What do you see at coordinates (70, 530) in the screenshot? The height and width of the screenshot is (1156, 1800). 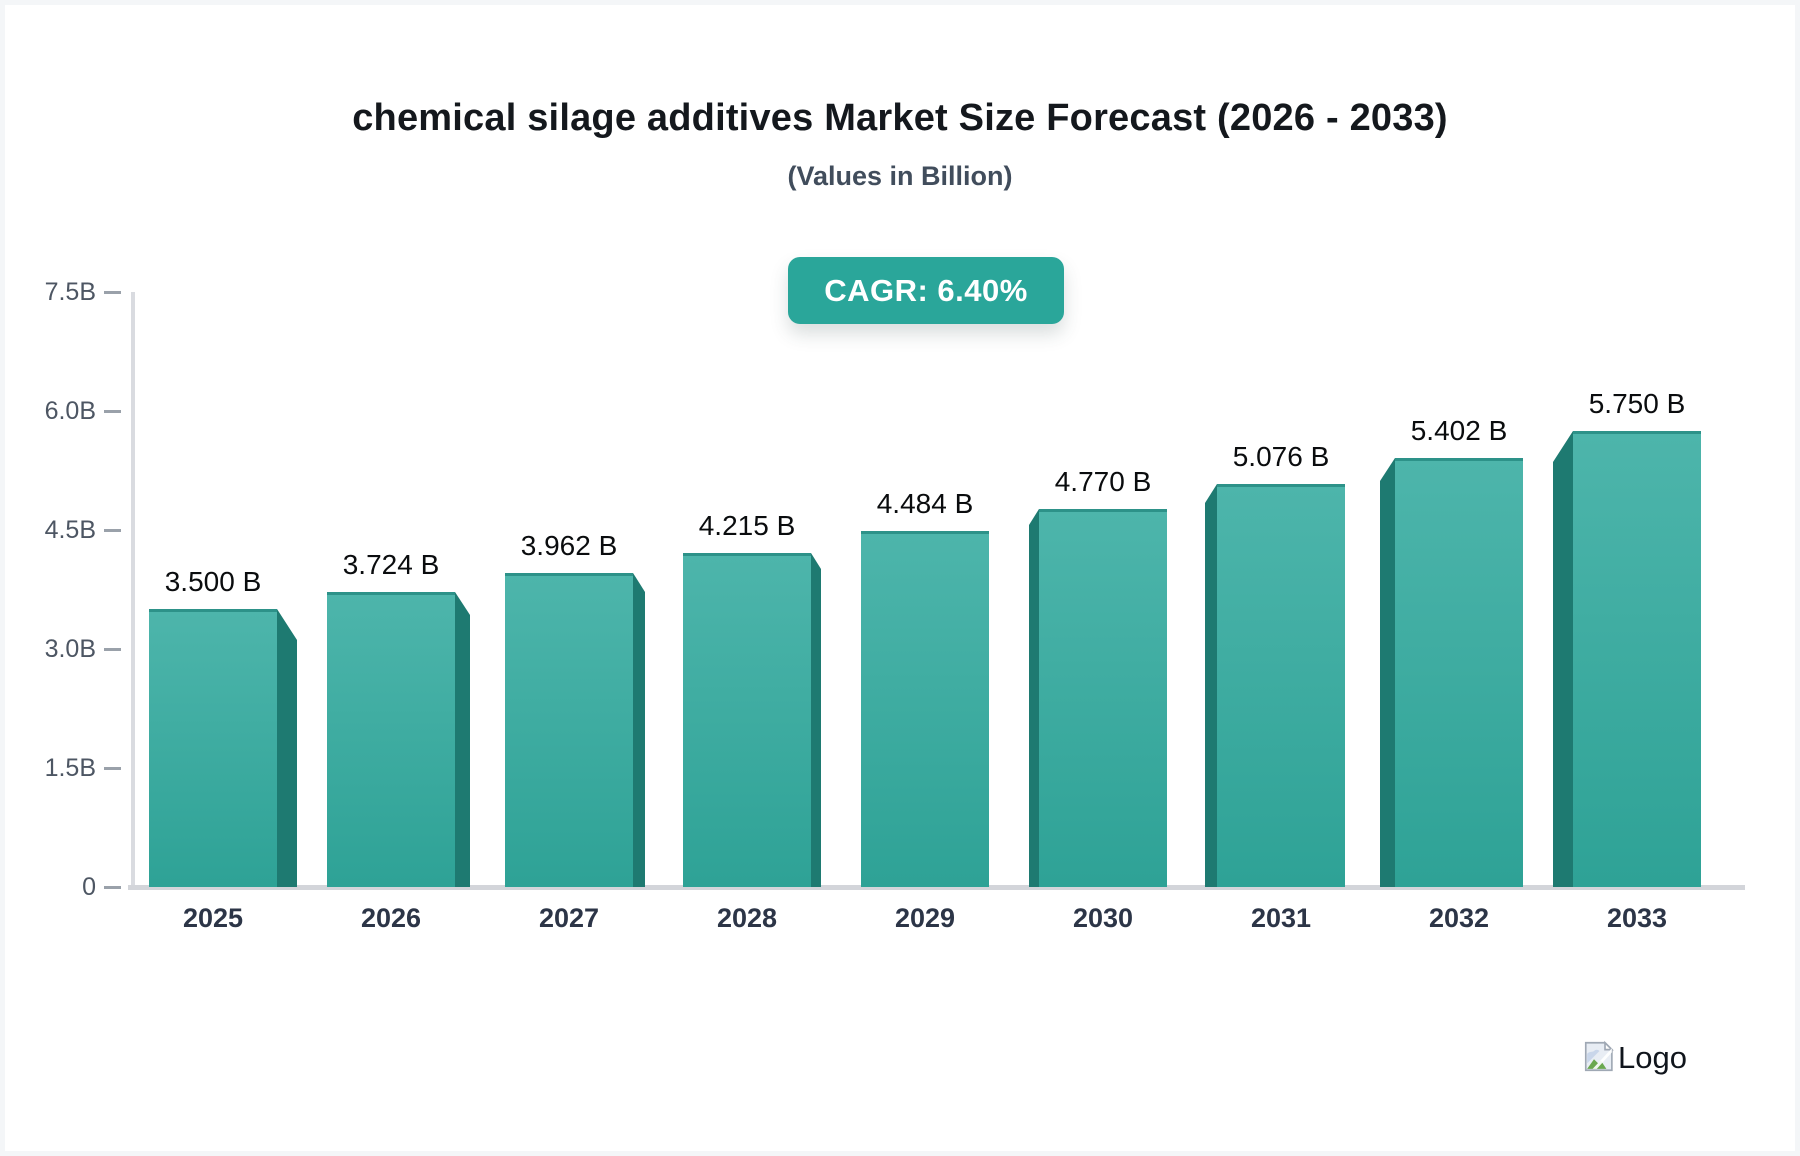 I see `y-tick-label: 4.5B` at bounding box center [70, 530].